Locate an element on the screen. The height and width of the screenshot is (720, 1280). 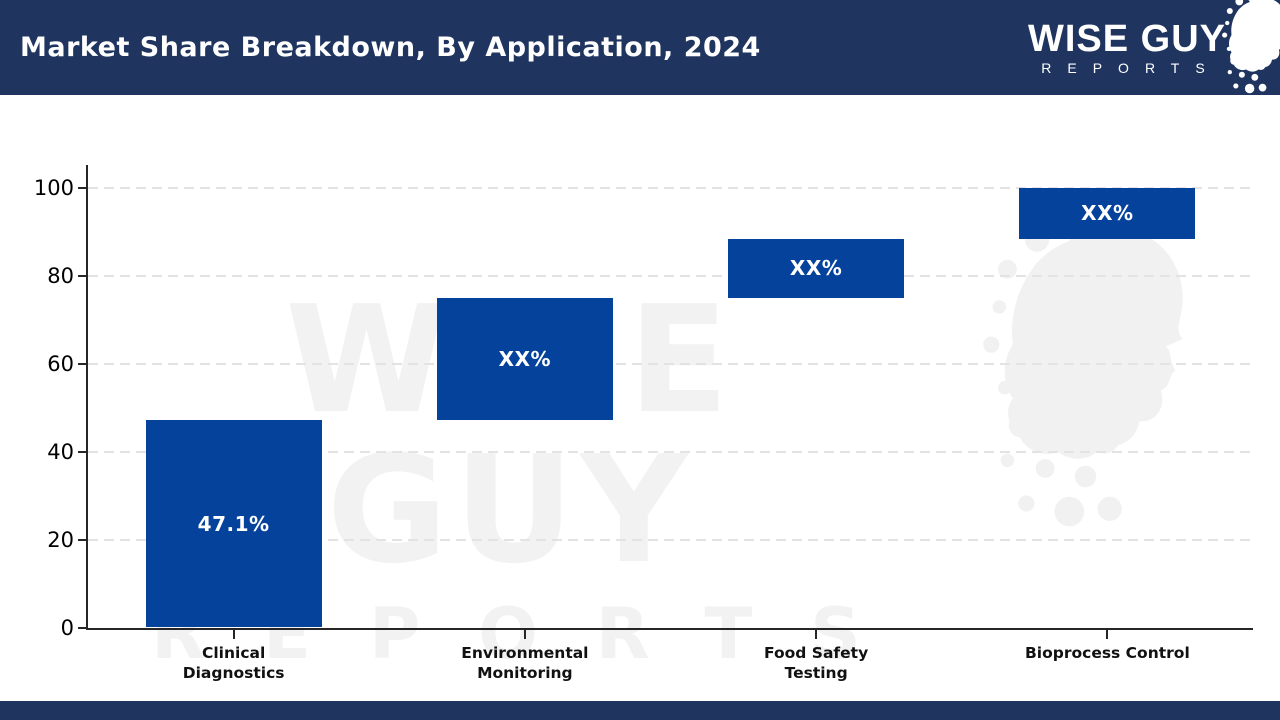
brand-name-text: WISE GUY is located at coordinates (1126, 38).